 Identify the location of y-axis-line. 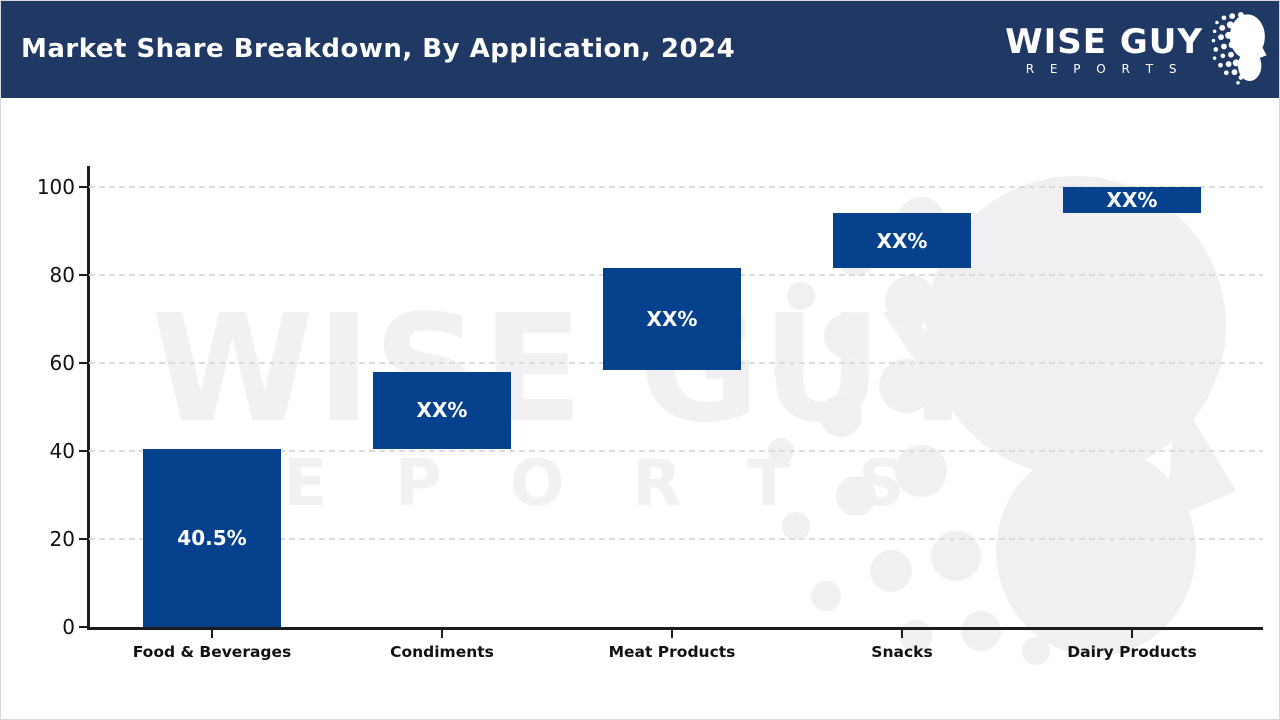
(88, 397).